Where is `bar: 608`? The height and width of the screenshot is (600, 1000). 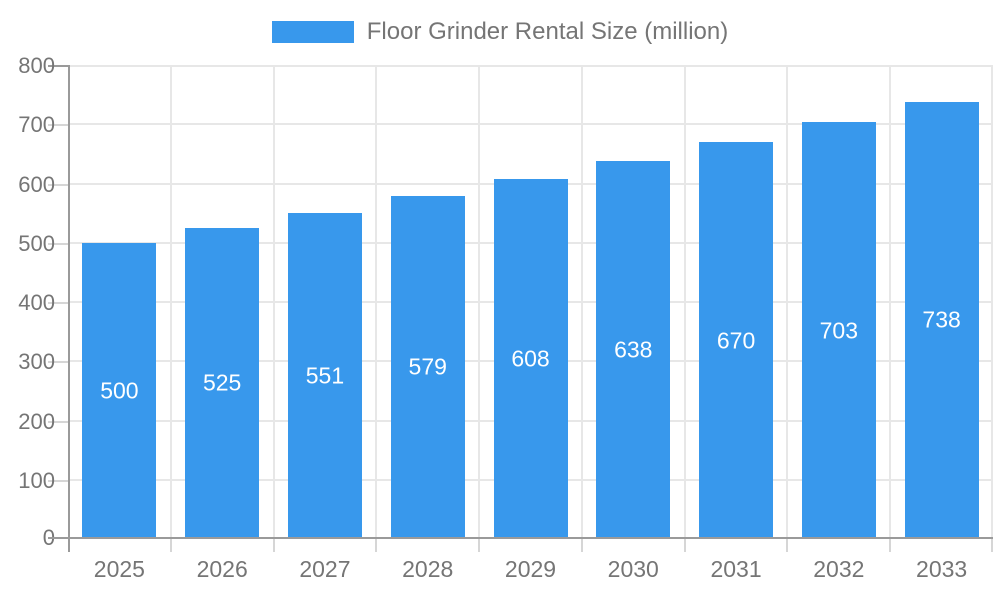 bar: 608 is located at coordinates (530, 358).